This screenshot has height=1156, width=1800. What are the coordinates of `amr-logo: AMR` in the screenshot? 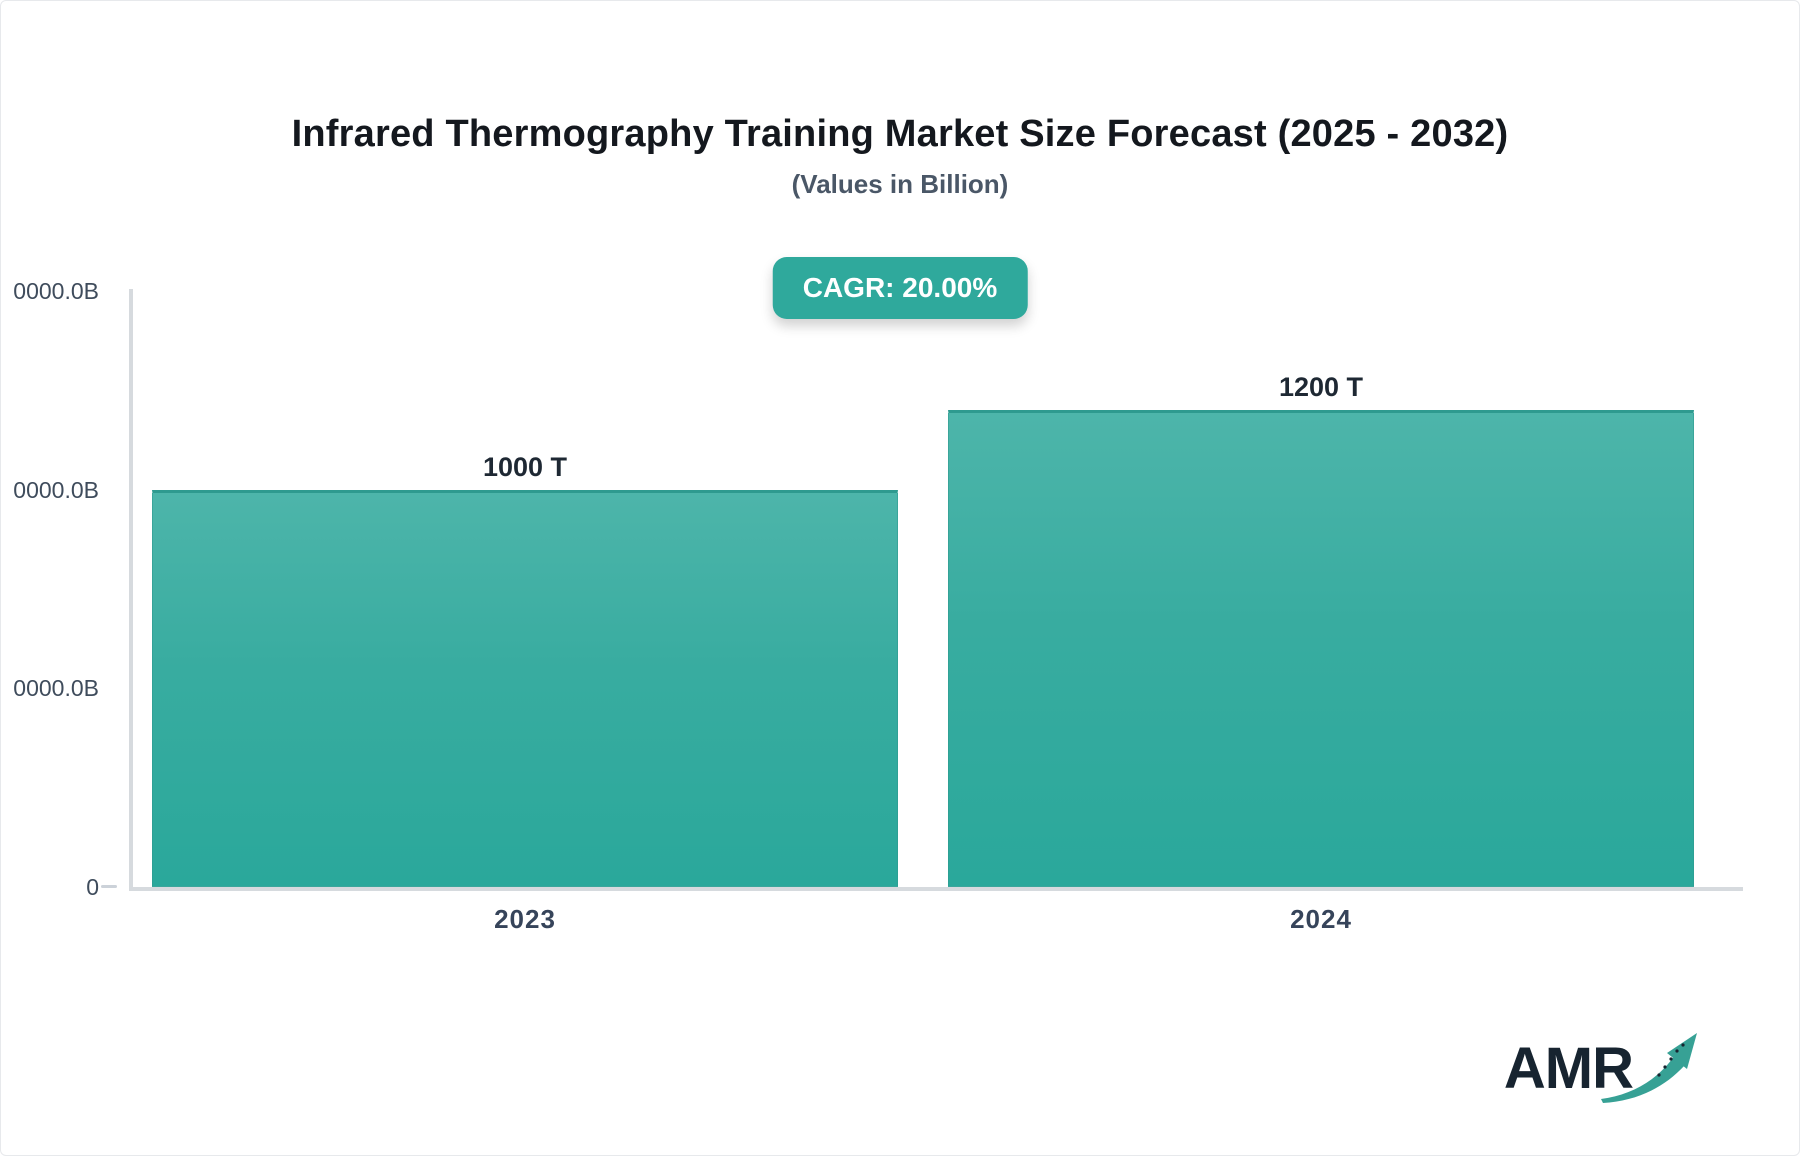 It's located at (1602, 1068).